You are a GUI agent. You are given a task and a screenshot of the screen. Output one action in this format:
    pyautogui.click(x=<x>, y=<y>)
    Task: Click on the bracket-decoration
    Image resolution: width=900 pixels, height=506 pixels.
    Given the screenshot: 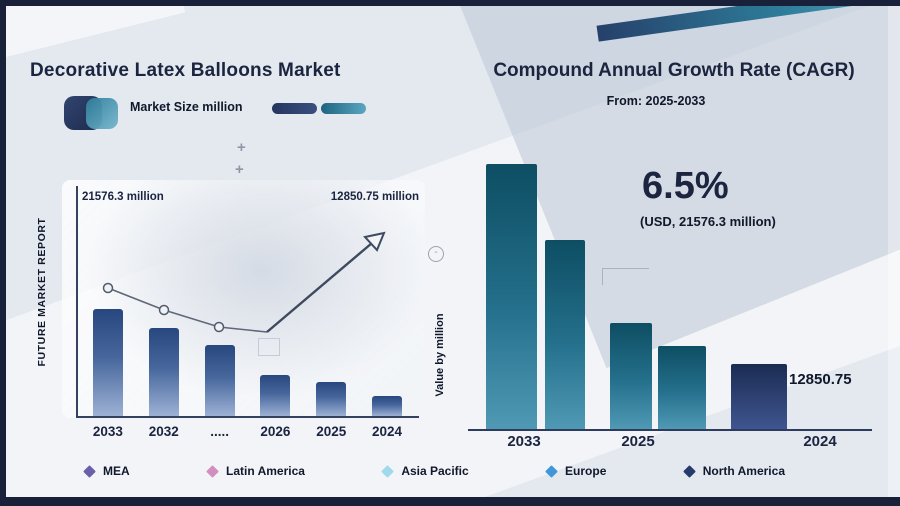 What is the action you would take?
    pyautogui.click(x=625, y=276)
    